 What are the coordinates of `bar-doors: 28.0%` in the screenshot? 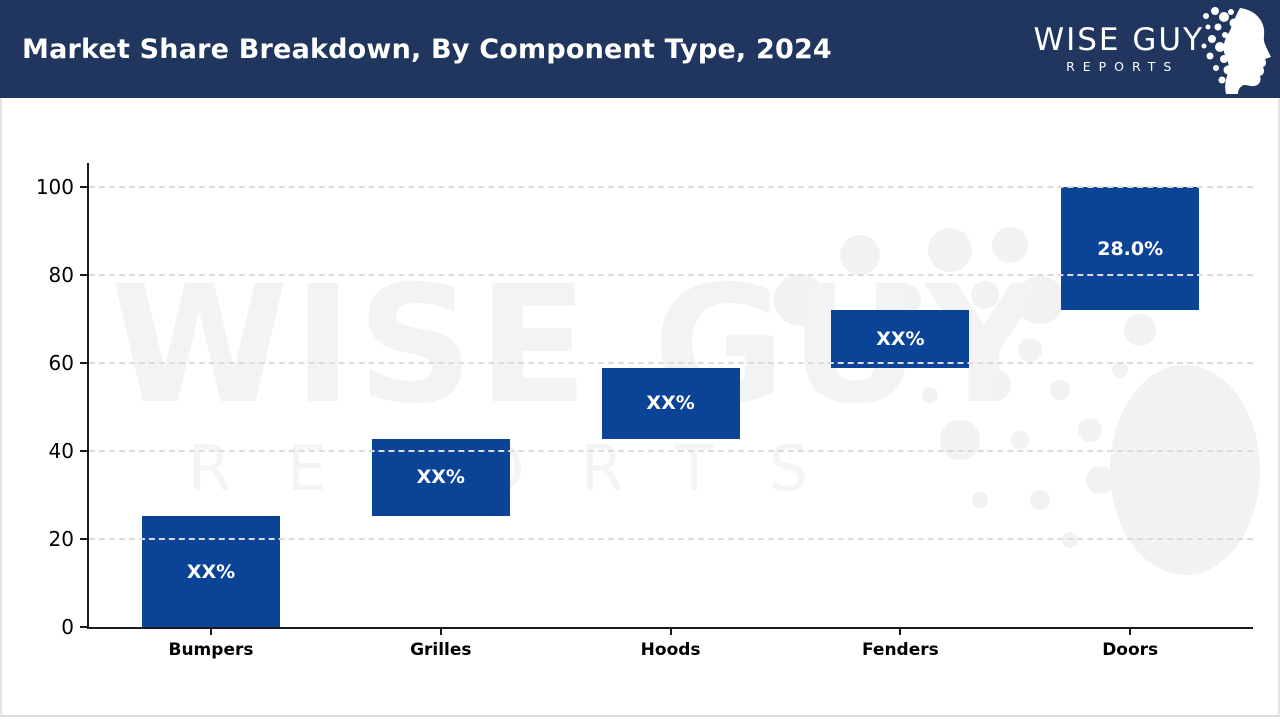 It's located at (1130, 249).